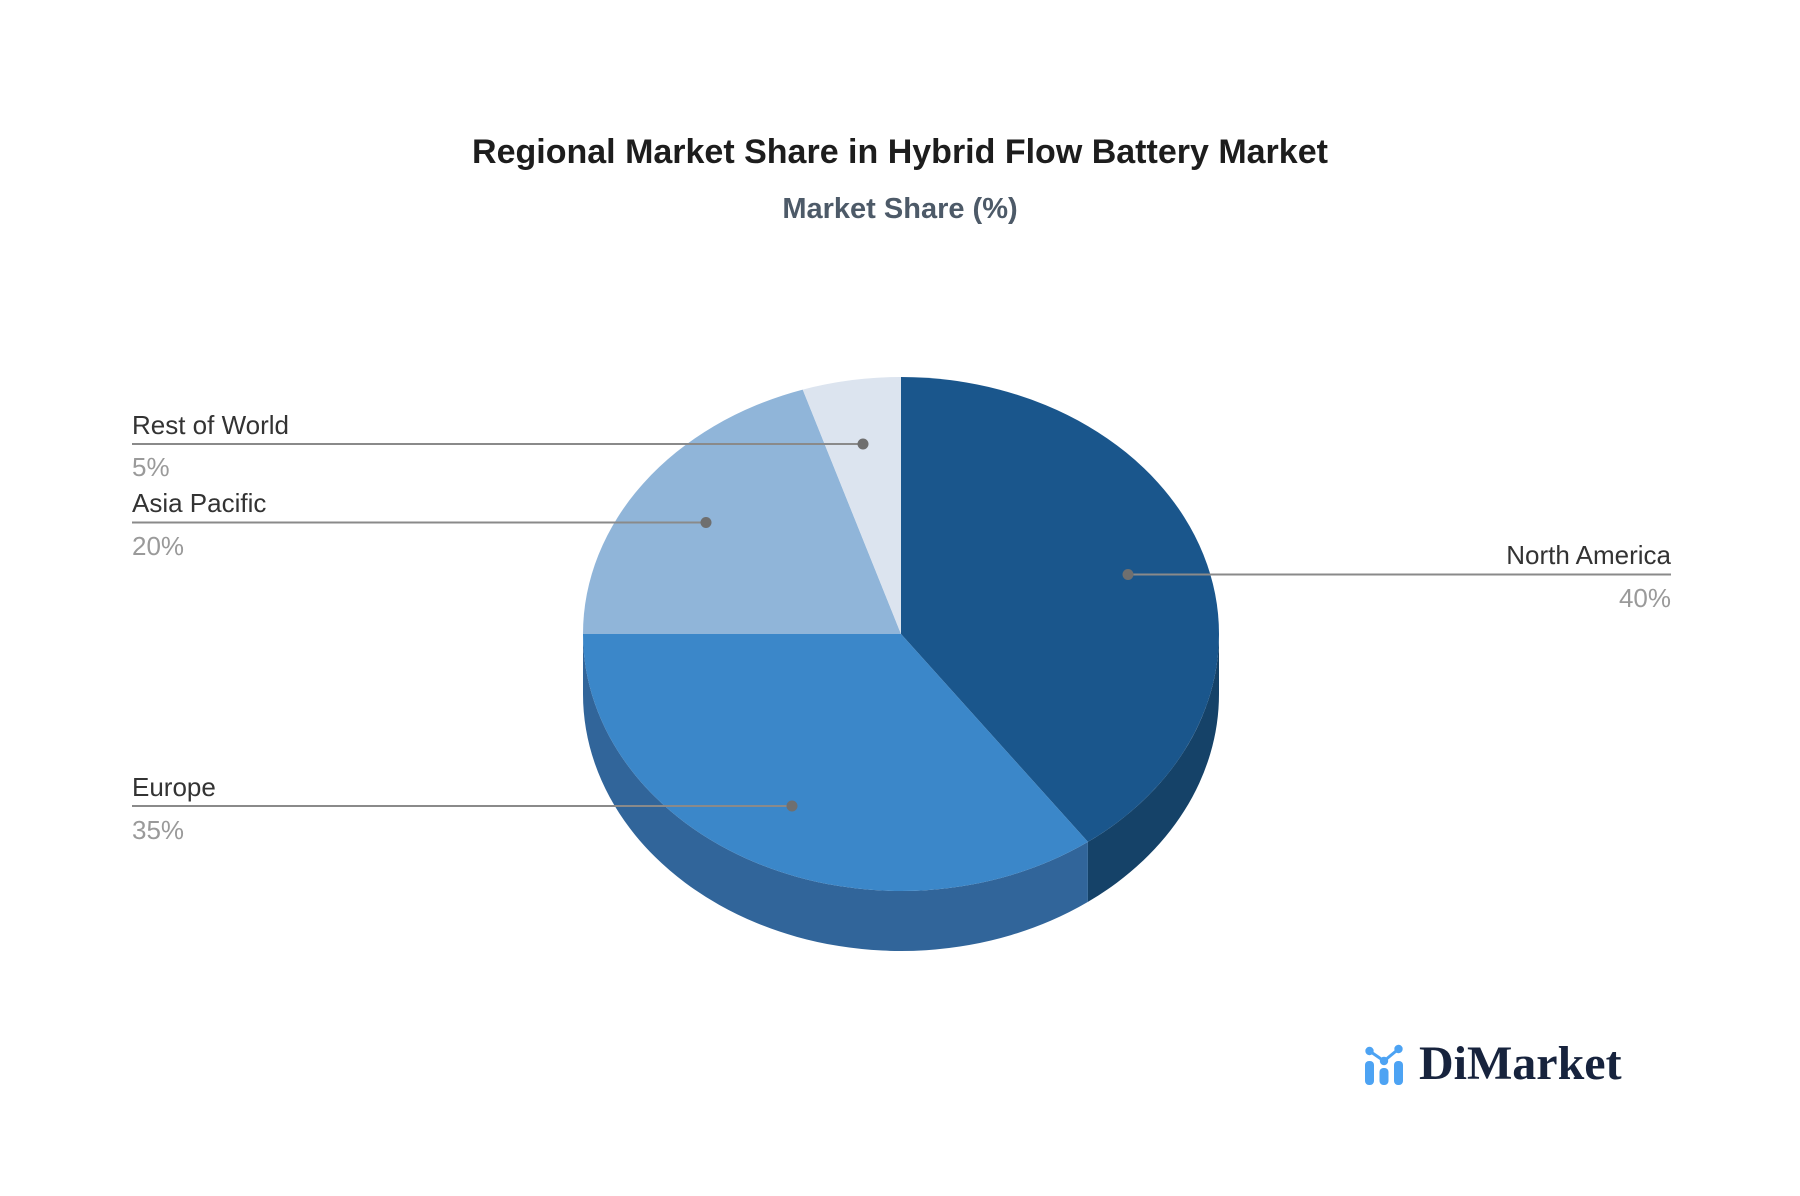 This screenshot has height=1196, width=1800. Describe the element at coordinates (706, 522) in the screenshot. I see `leader-dot-asia-pacific` at that location.